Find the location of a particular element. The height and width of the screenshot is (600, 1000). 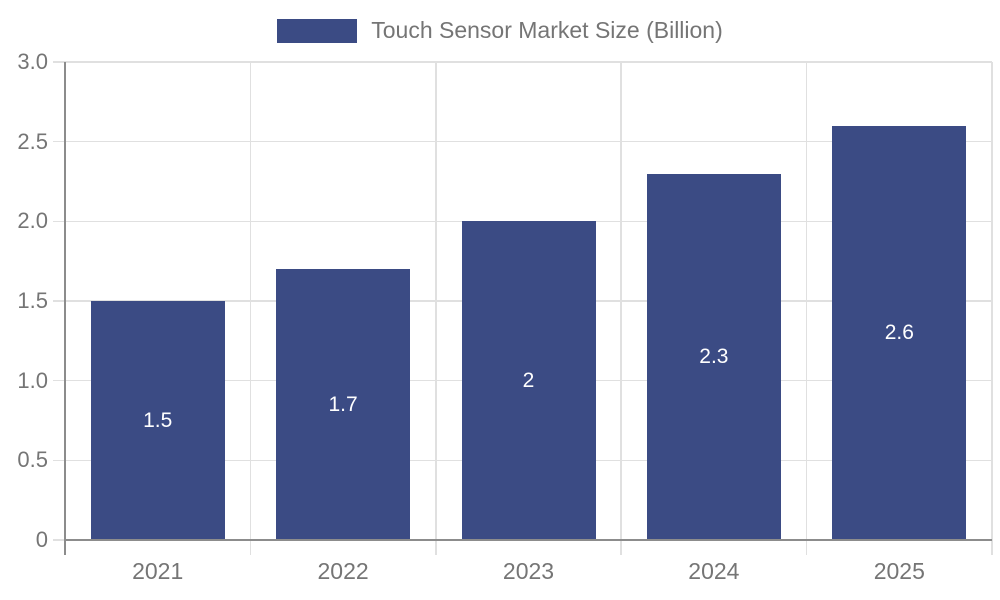

x-axis-line is located at coordinates (528, 540).